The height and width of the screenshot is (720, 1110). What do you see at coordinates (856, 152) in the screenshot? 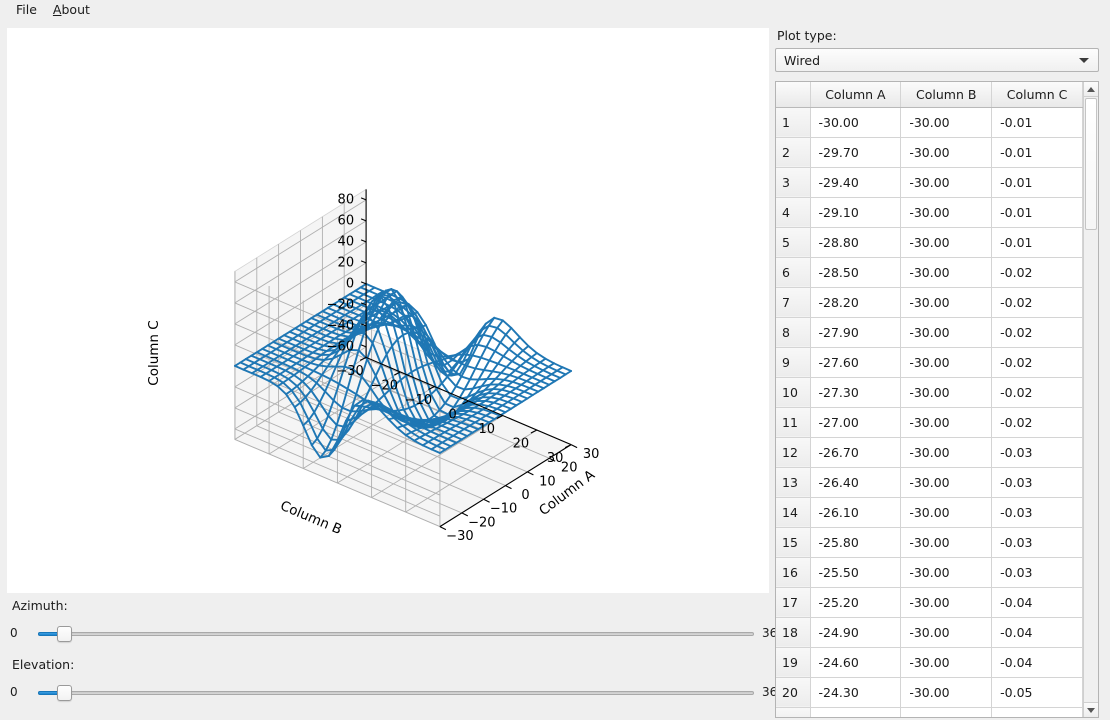
I see `cell-column-a: -29.70` at bounding box center [856, 152].